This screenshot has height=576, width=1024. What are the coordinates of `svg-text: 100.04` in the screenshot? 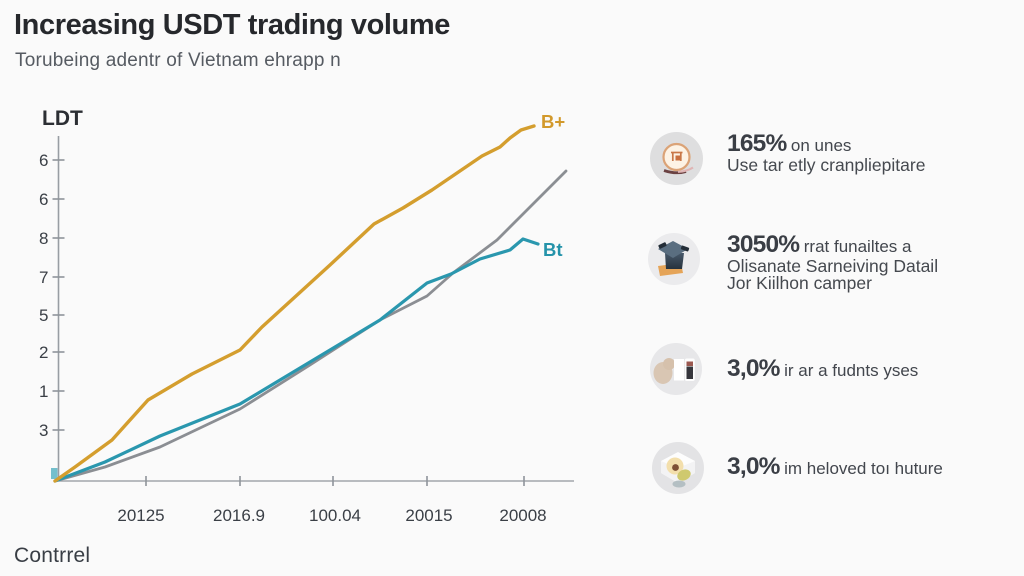 It's located at (335, 515).